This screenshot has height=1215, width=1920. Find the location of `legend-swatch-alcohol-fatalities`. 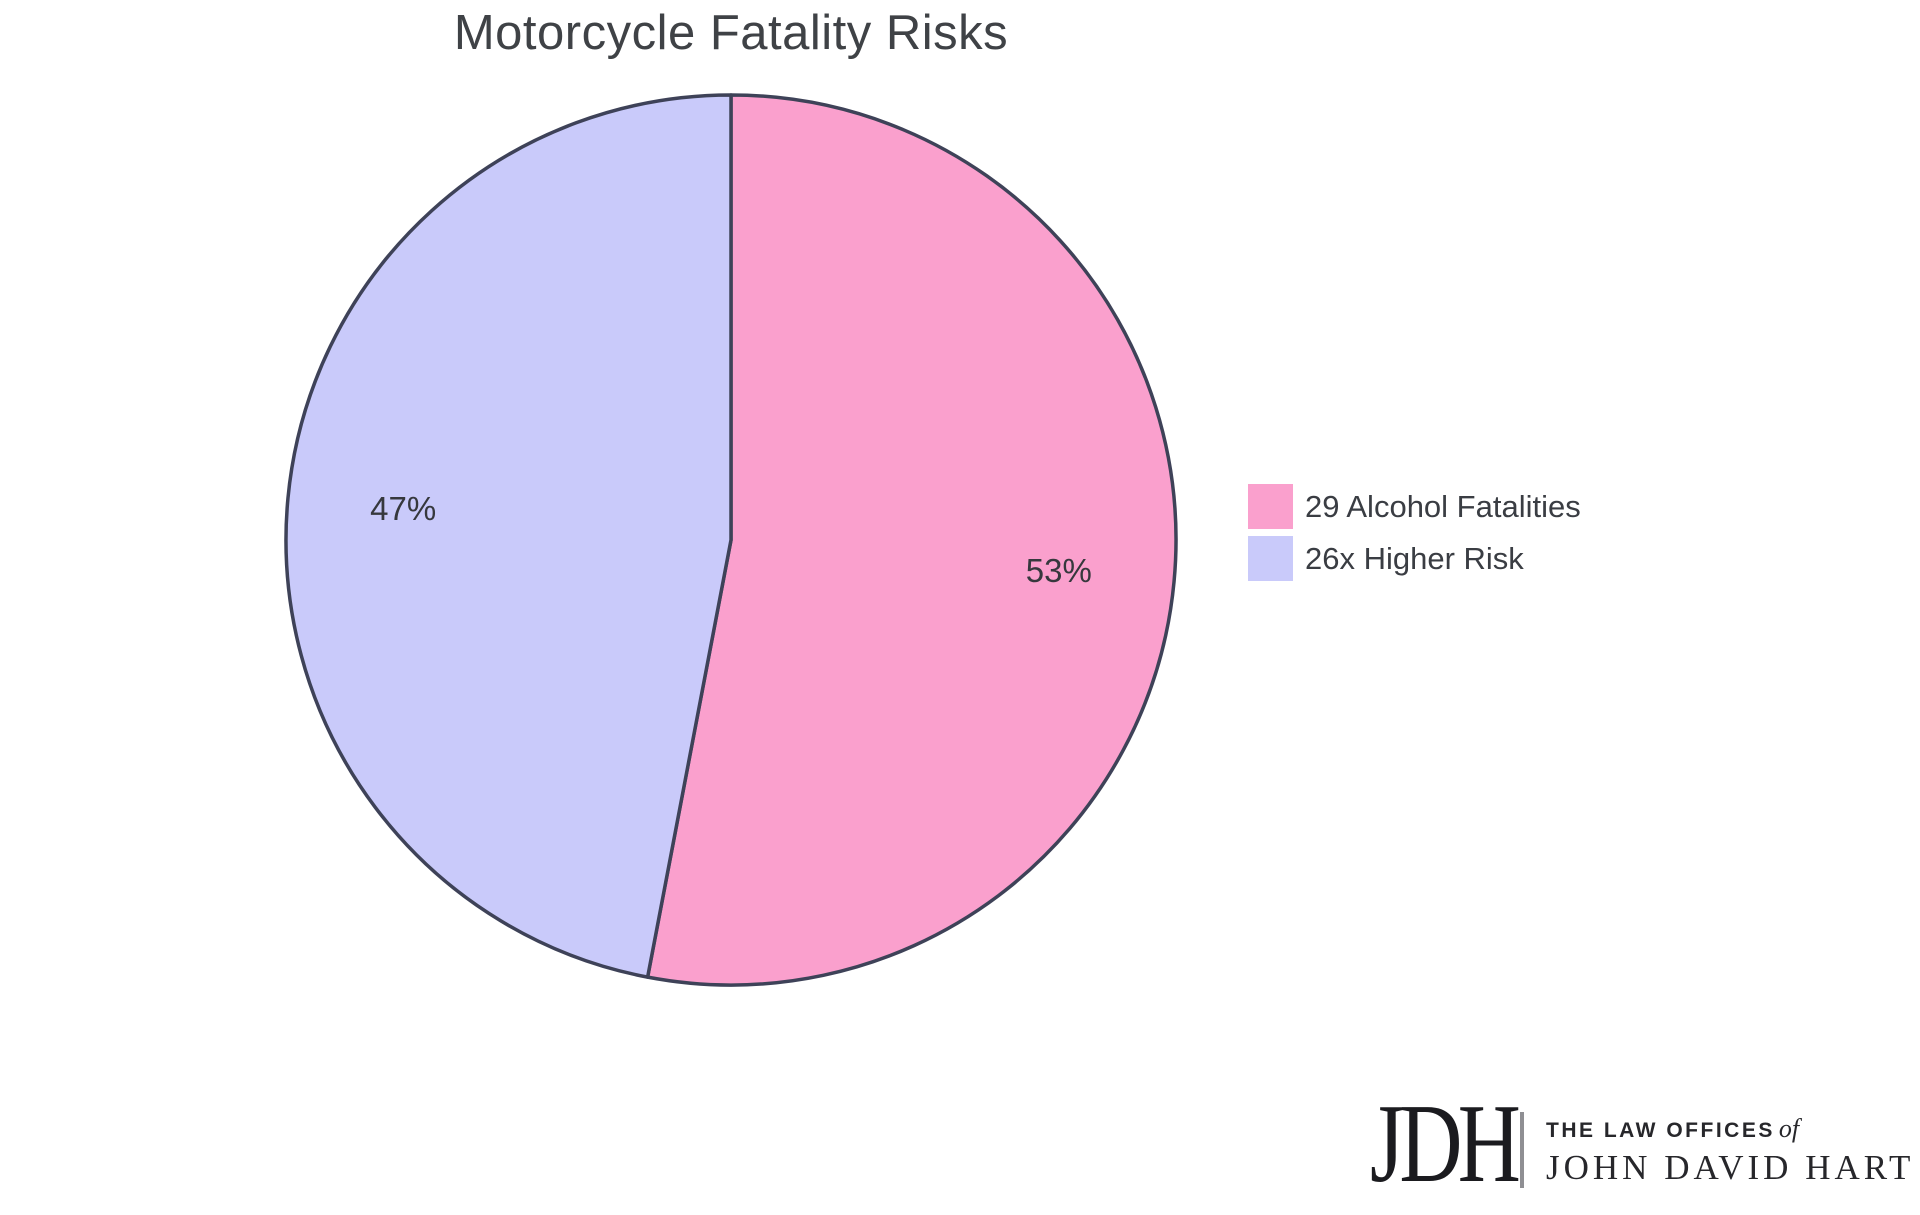

legend-swatch-alcohol-fatalities is located at coordinates (1270, 506).